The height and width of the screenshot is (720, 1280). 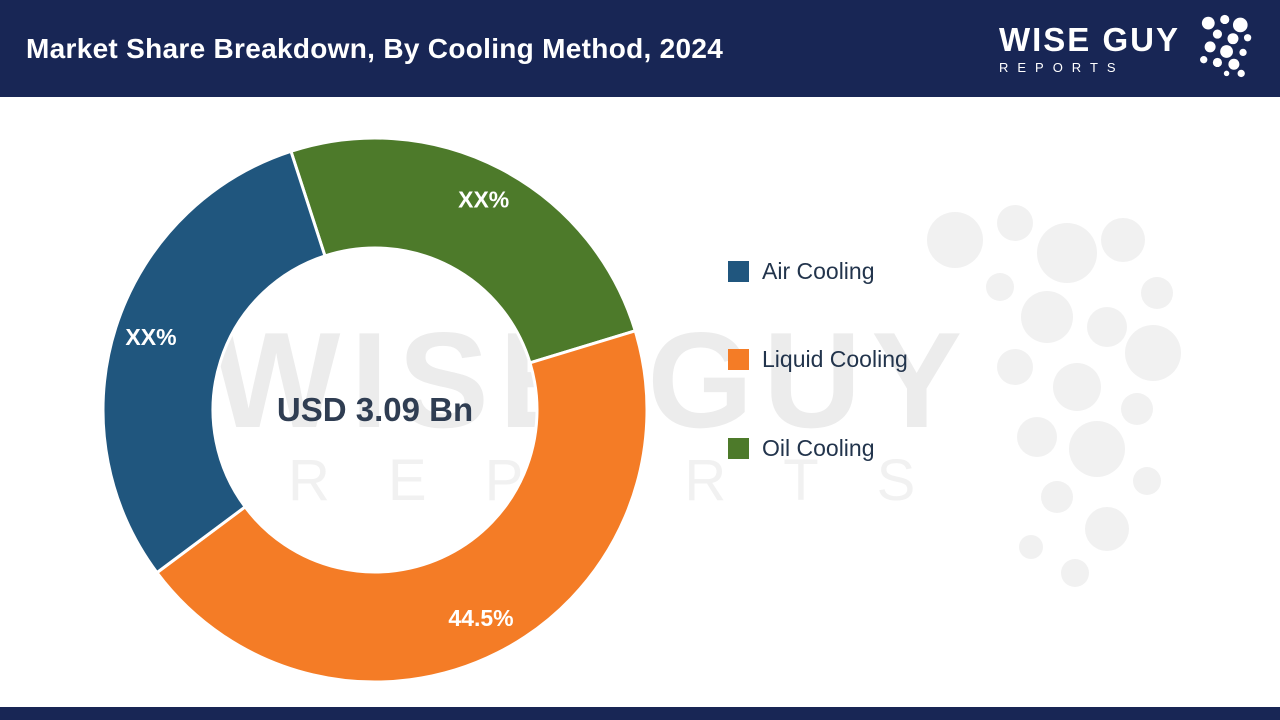 What do you see at coordinates (738, 360) in the screenshot?
I see `legend-swatch-liquid-cooling` at bounding box center [738, 360].